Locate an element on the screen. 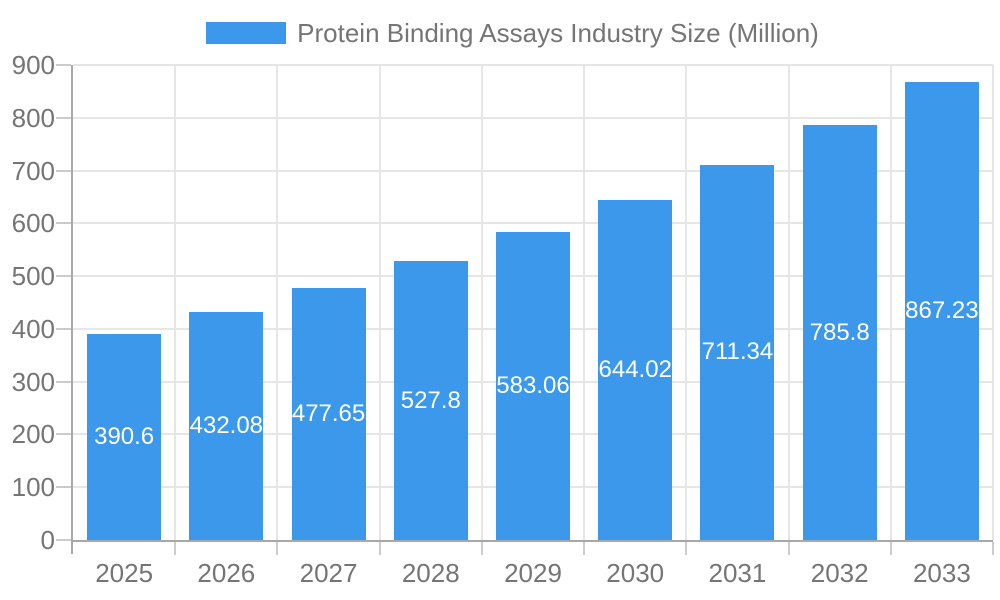 Image resolution: width=1000 pixels, height=600 pixels. bar-2031 is located at coordinates (737, 352).